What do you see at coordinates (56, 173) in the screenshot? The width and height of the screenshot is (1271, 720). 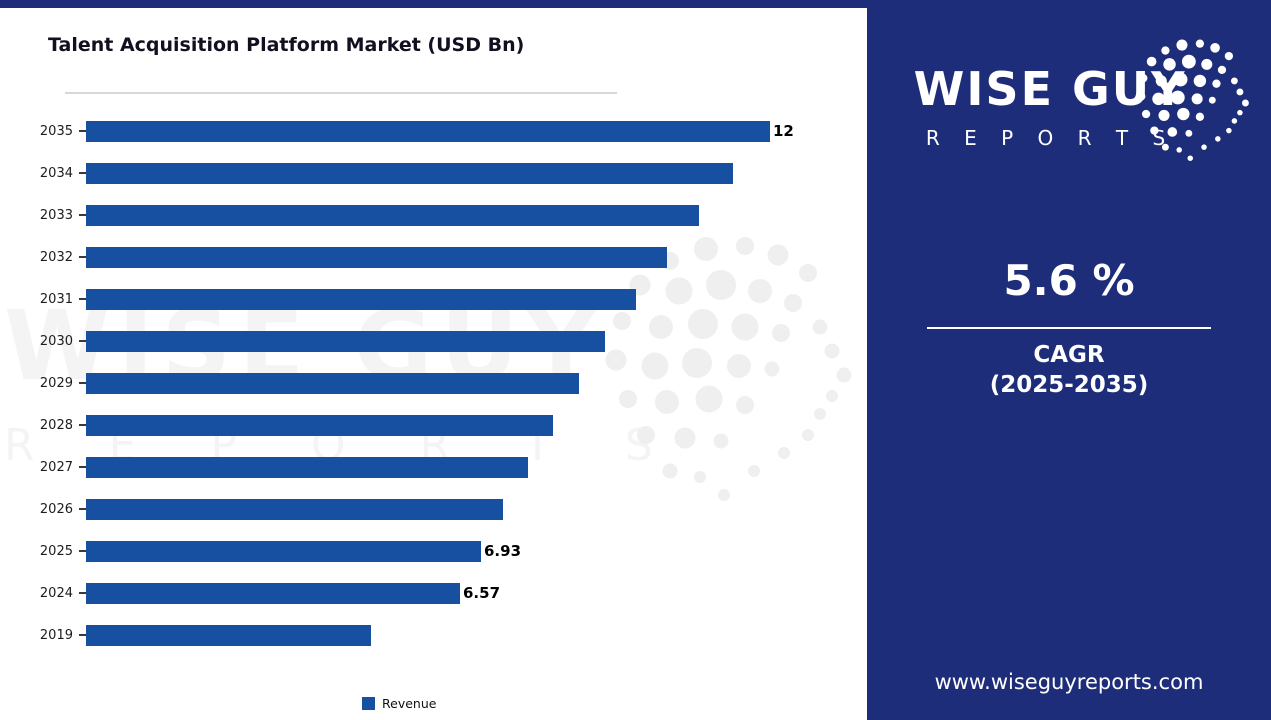 I see `y-axis-label-2034: 2034` at bounding box center [56, 173].